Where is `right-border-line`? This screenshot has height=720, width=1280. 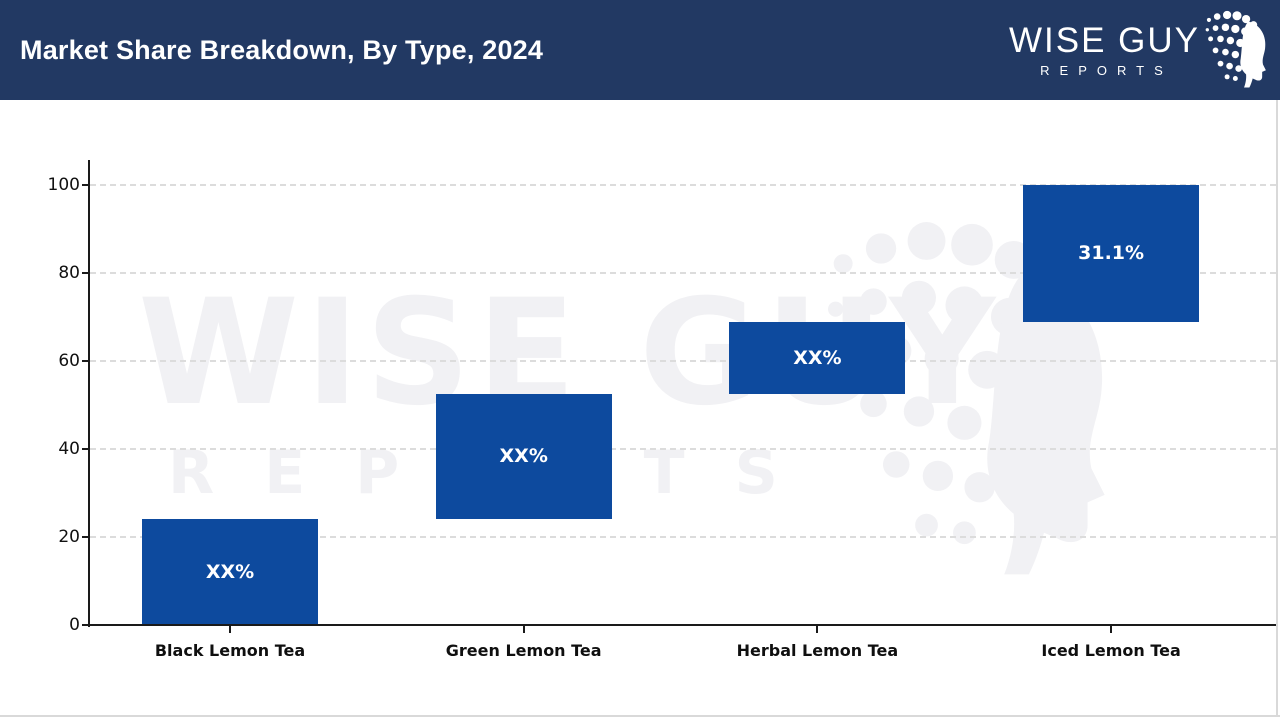
right-border-line is located at coordinates (1277, 408).